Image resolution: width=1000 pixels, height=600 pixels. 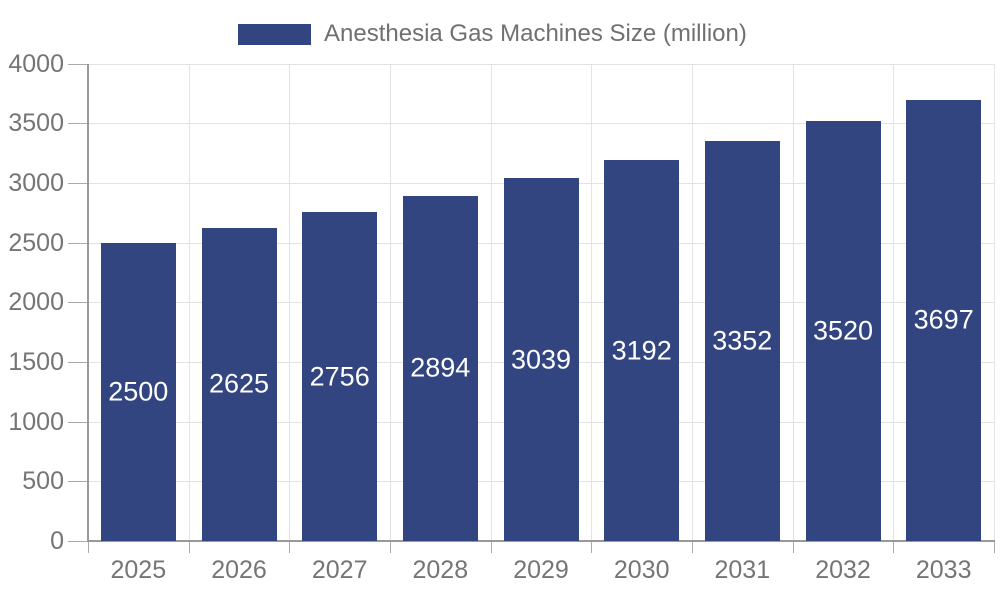 I want to click on bar-value-label: 3352, so click(x=742, y=340).